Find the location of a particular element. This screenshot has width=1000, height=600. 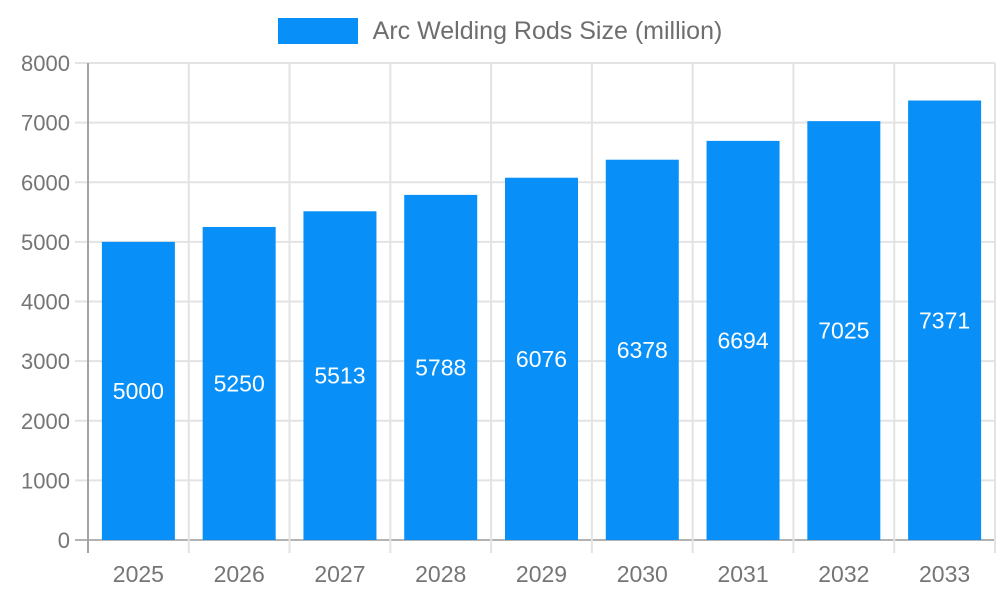

bar-value-label: 5250 is located at coordinates (239, 383).